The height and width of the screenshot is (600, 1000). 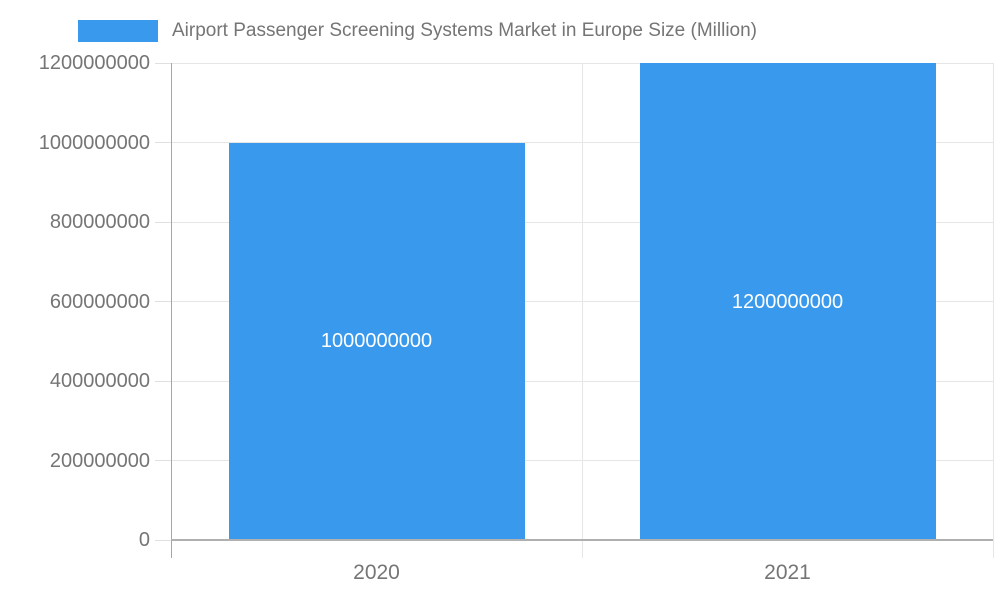 I want to click on y-tick-label: 0, so click(x=144, y=540).